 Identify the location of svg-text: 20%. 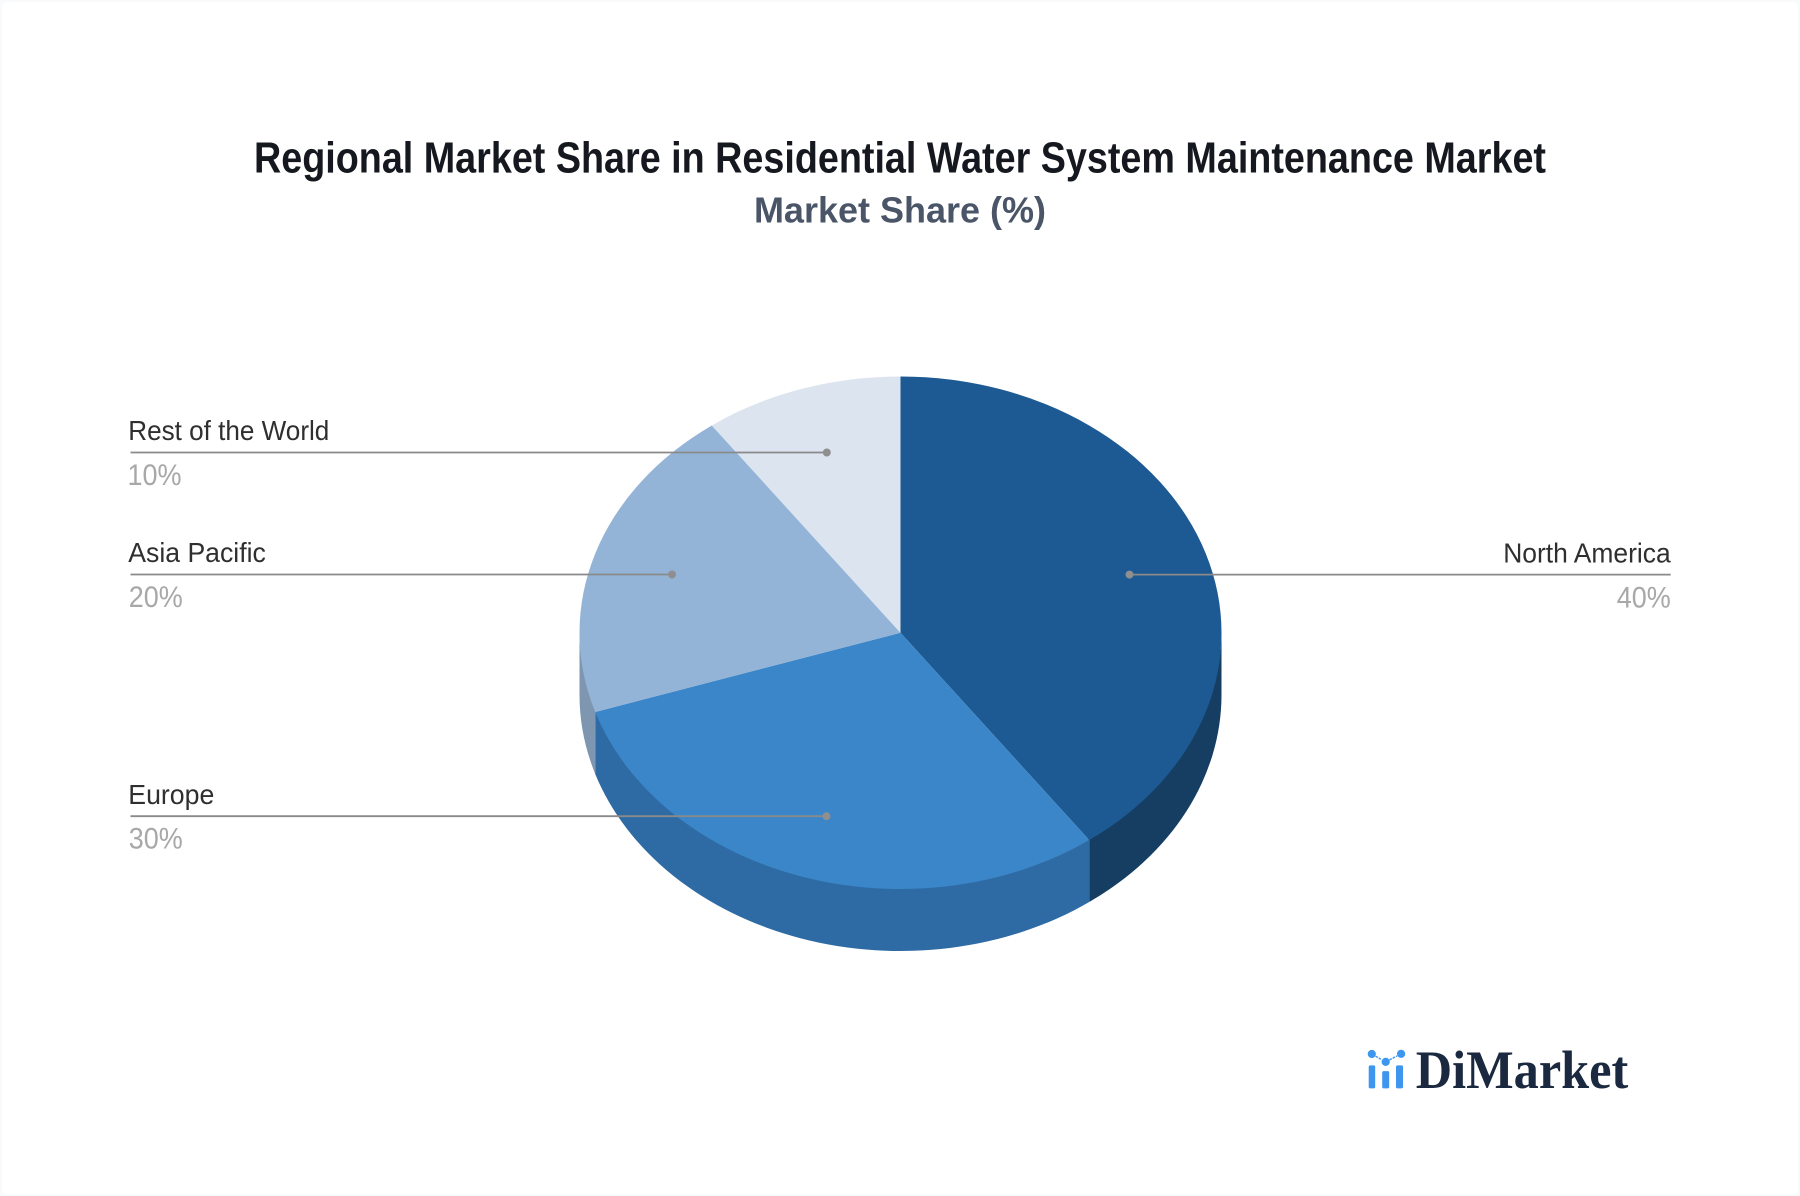
(156, 597).